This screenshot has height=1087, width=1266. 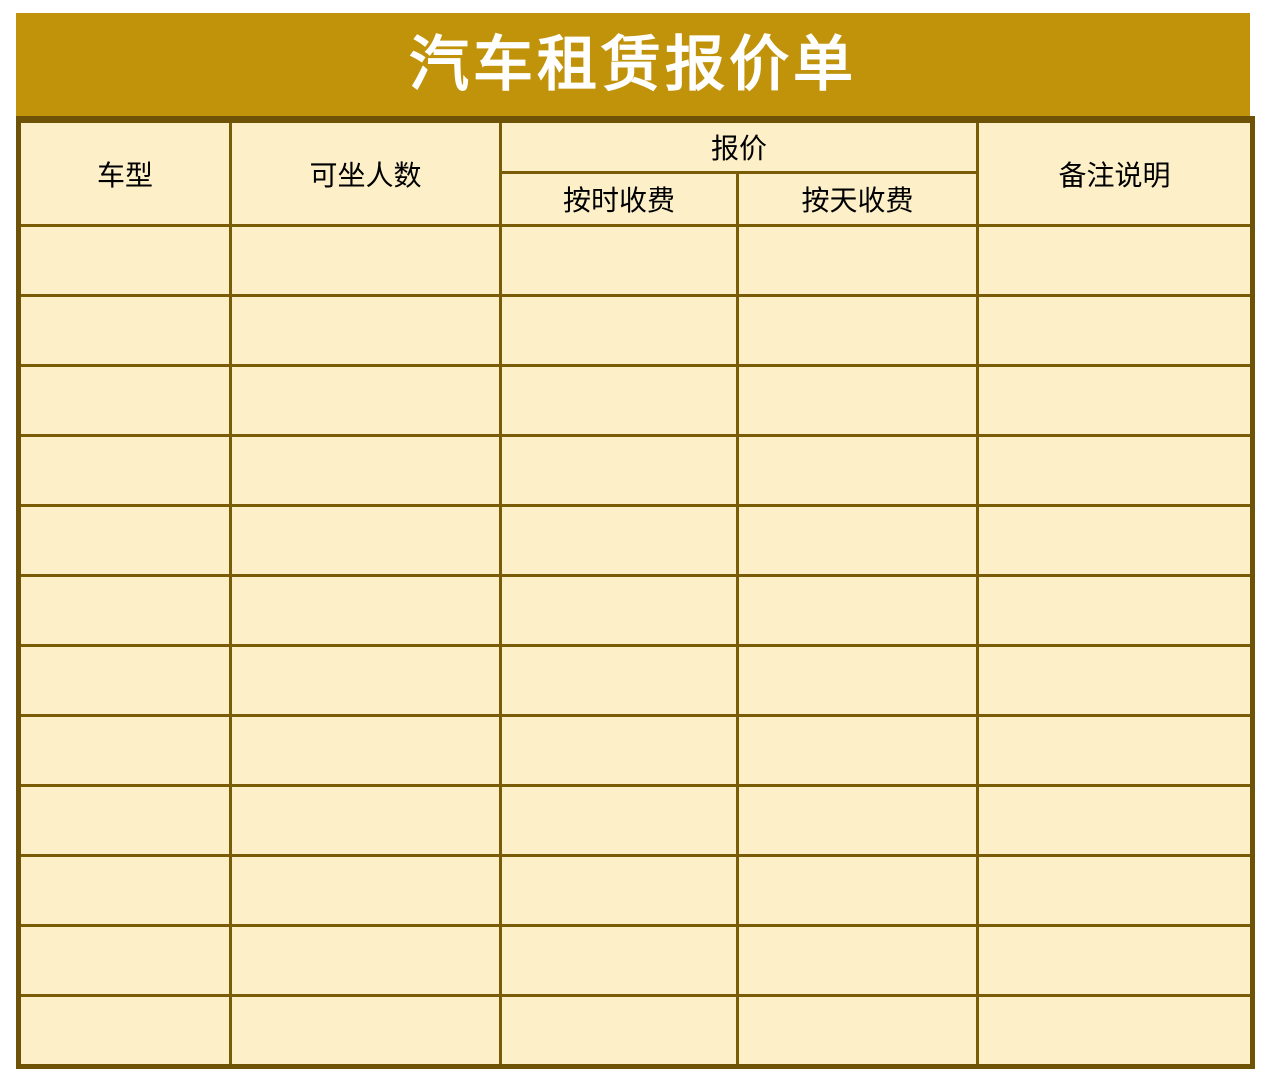 I want to click on col-header-remarks: 备注说明, so click(x=1115, y=172).